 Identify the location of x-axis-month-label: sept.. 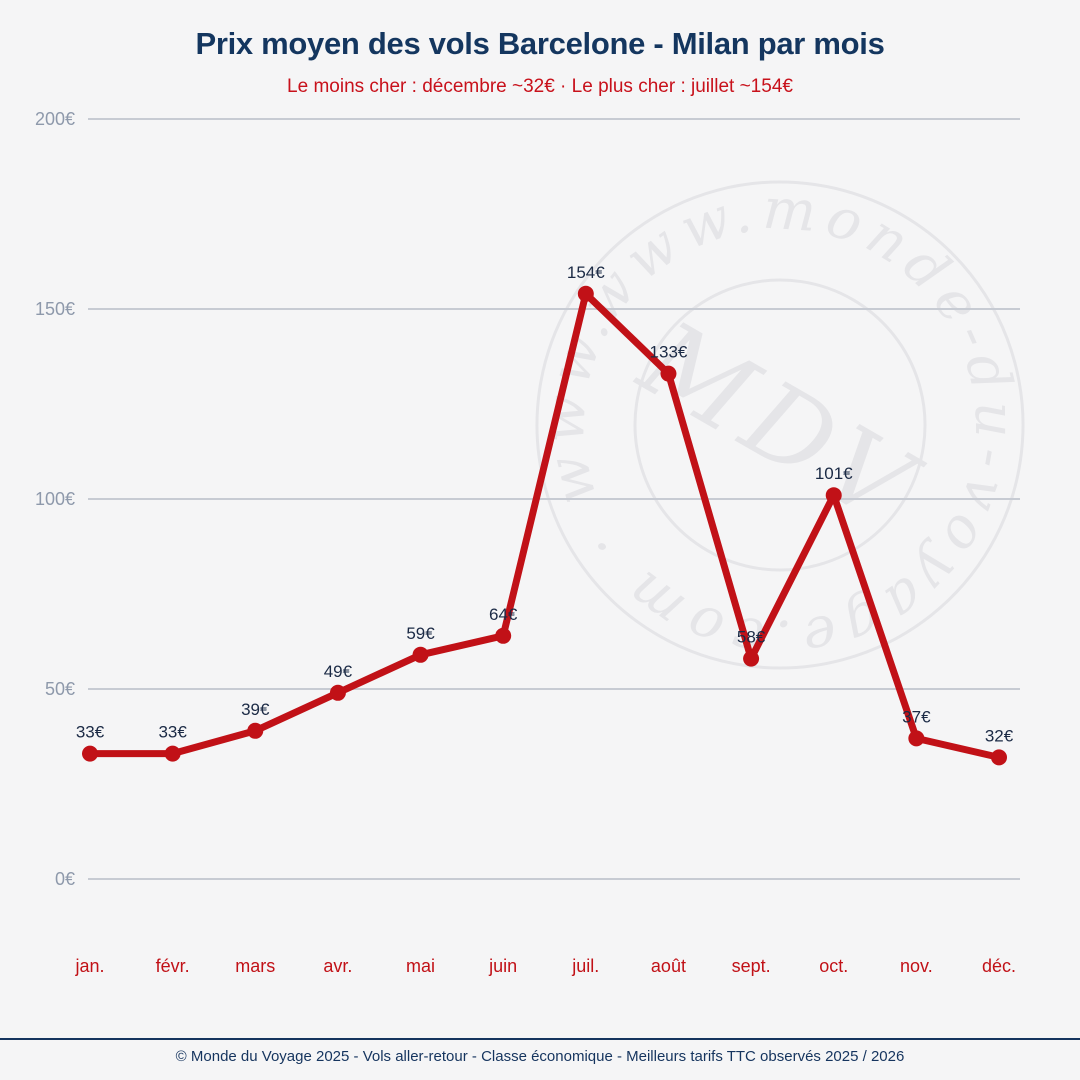
(751, 966).